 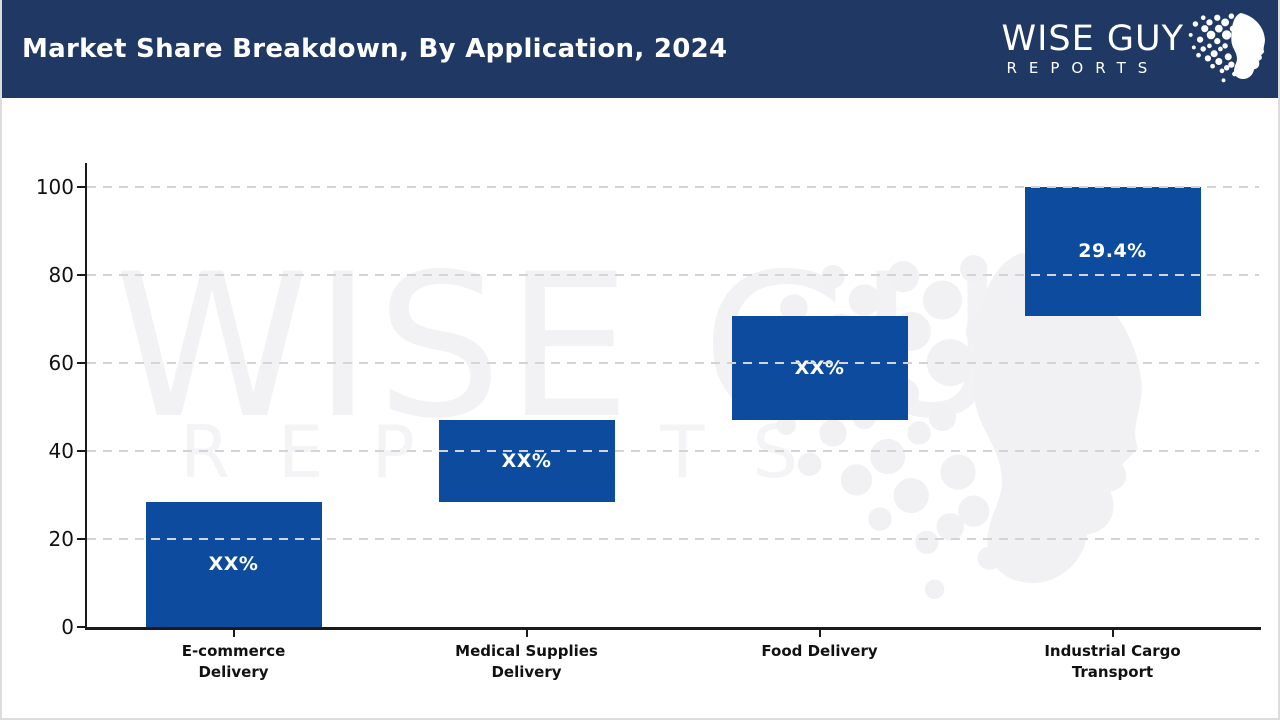 What do you see at coordinates (61, 362) in the screenshot?
I see `y-tick-label: 60` at bounding box center [61, 362].